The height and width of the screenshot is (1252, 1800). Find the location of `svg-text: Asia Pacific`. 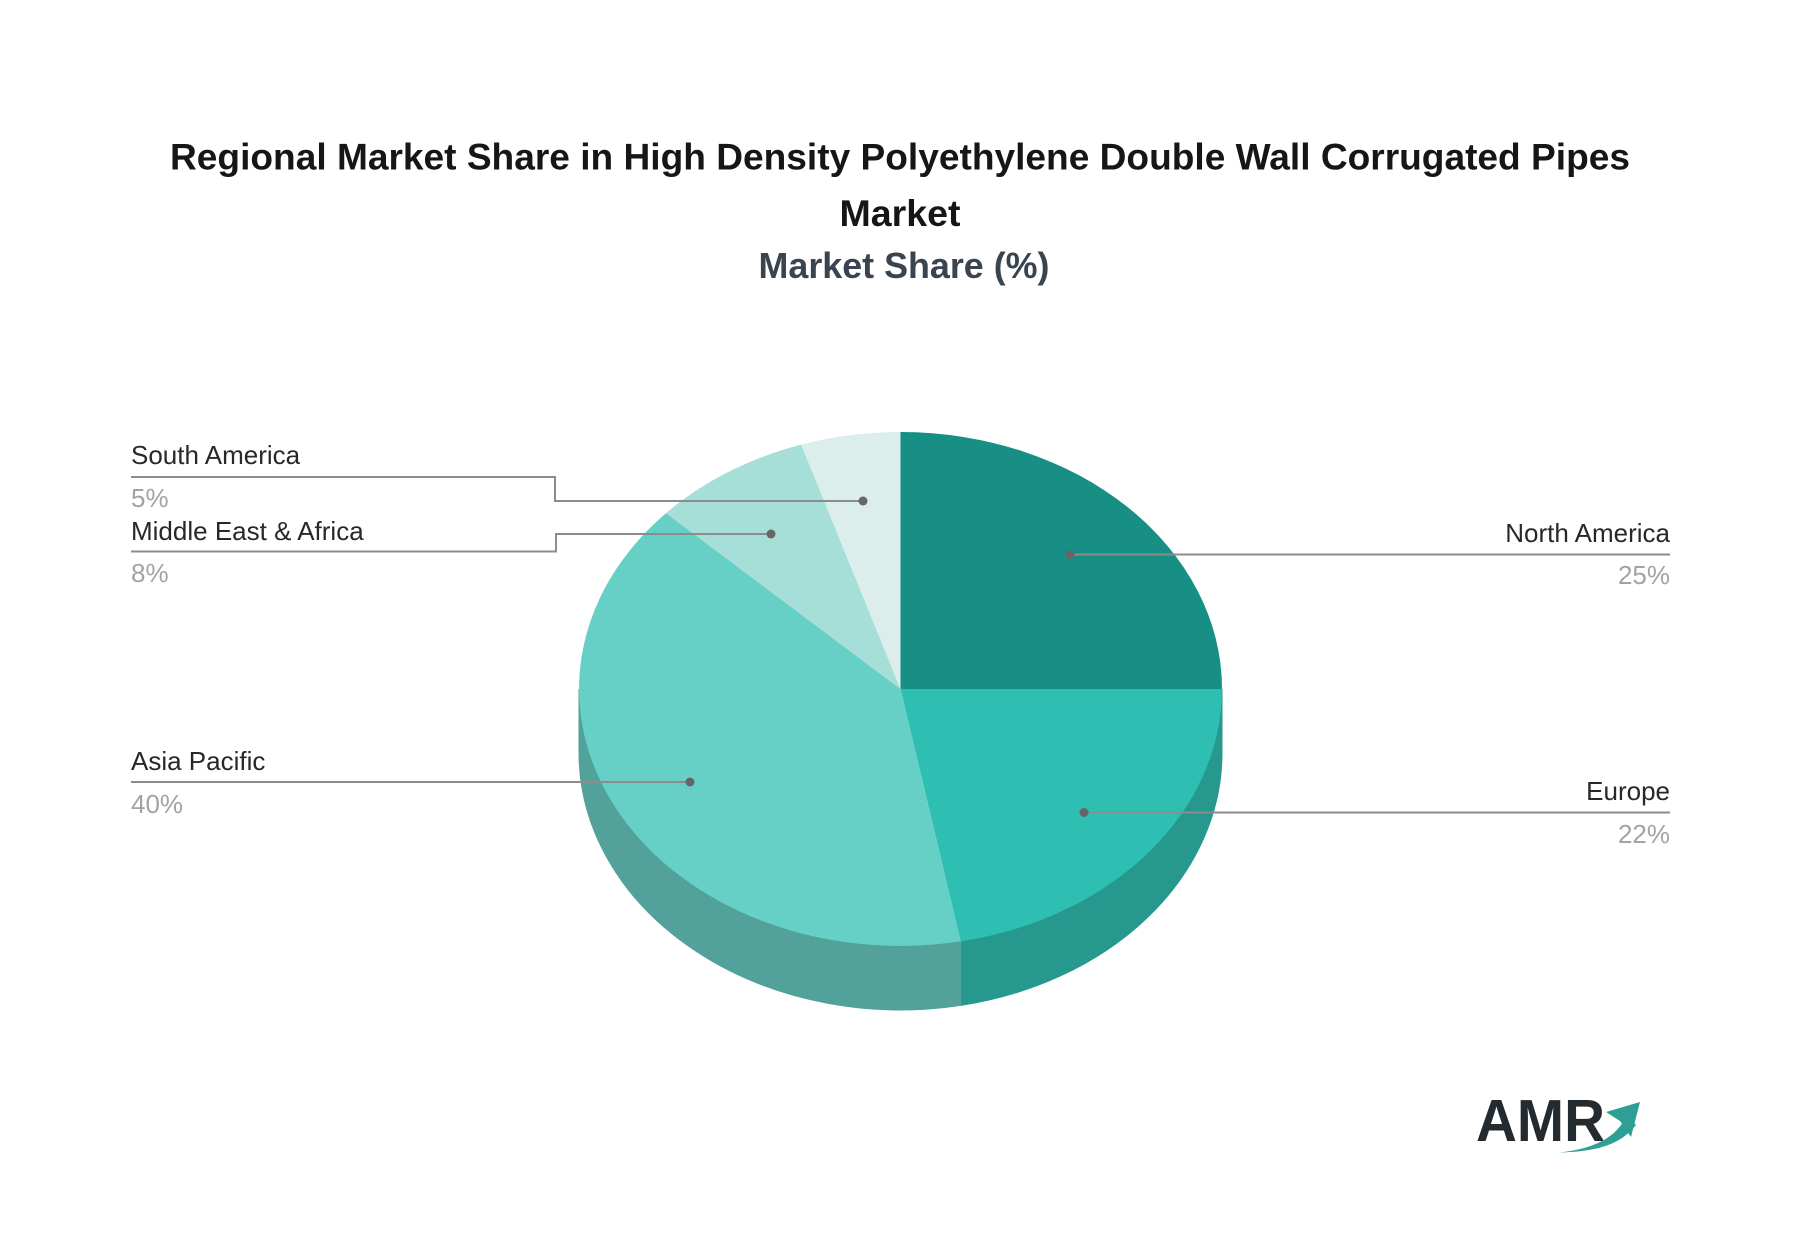

svg-text: Asia Pacific is located at coordinates (198, 761).